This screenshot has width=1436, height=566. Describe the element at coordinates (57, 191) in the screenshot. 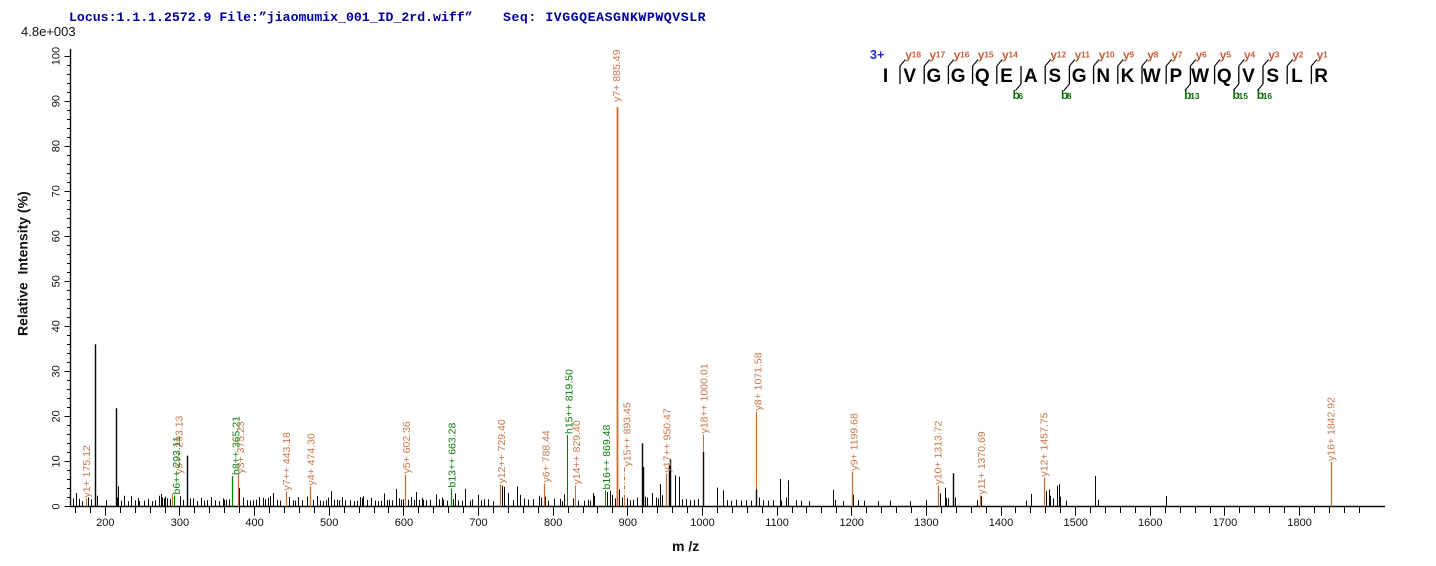

I see `svg-text: 70` at that location.